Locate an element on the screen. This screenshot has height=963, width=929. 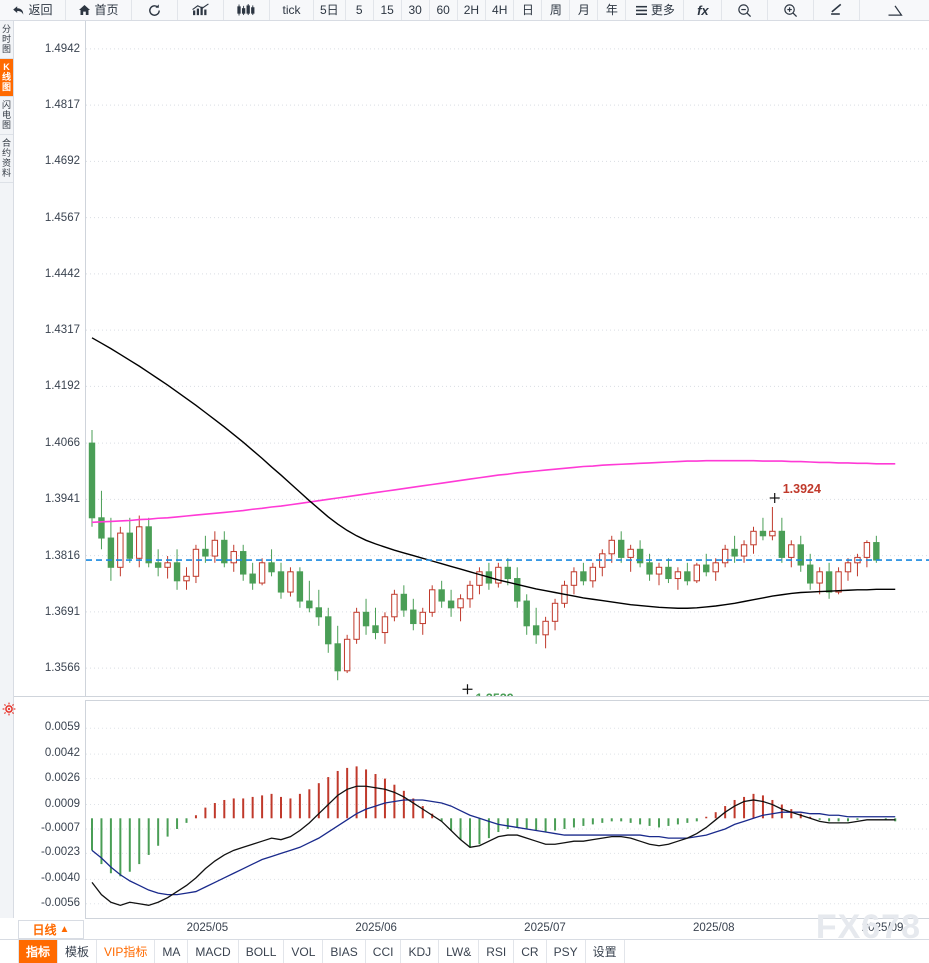
indicator-button-bias: BIAS is located at coordinates (344, 951).